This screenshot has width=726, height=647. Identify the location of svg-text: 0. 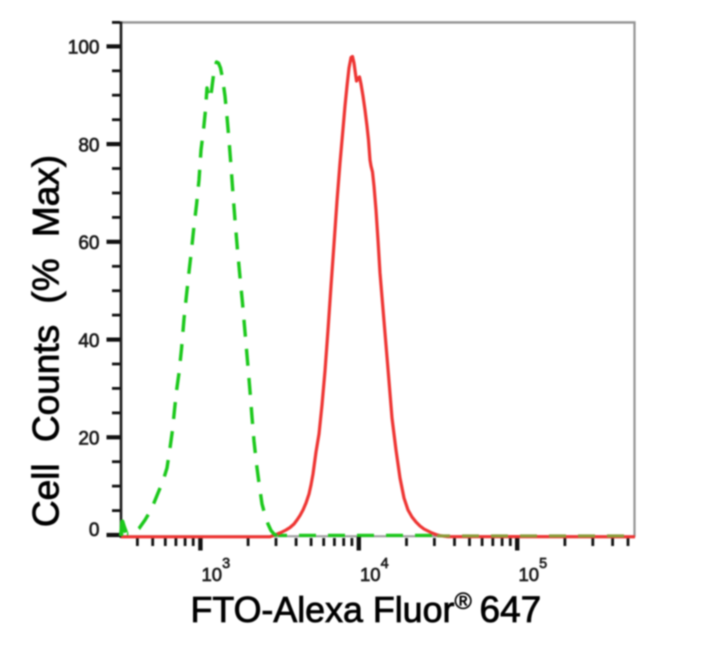
(94, 530).